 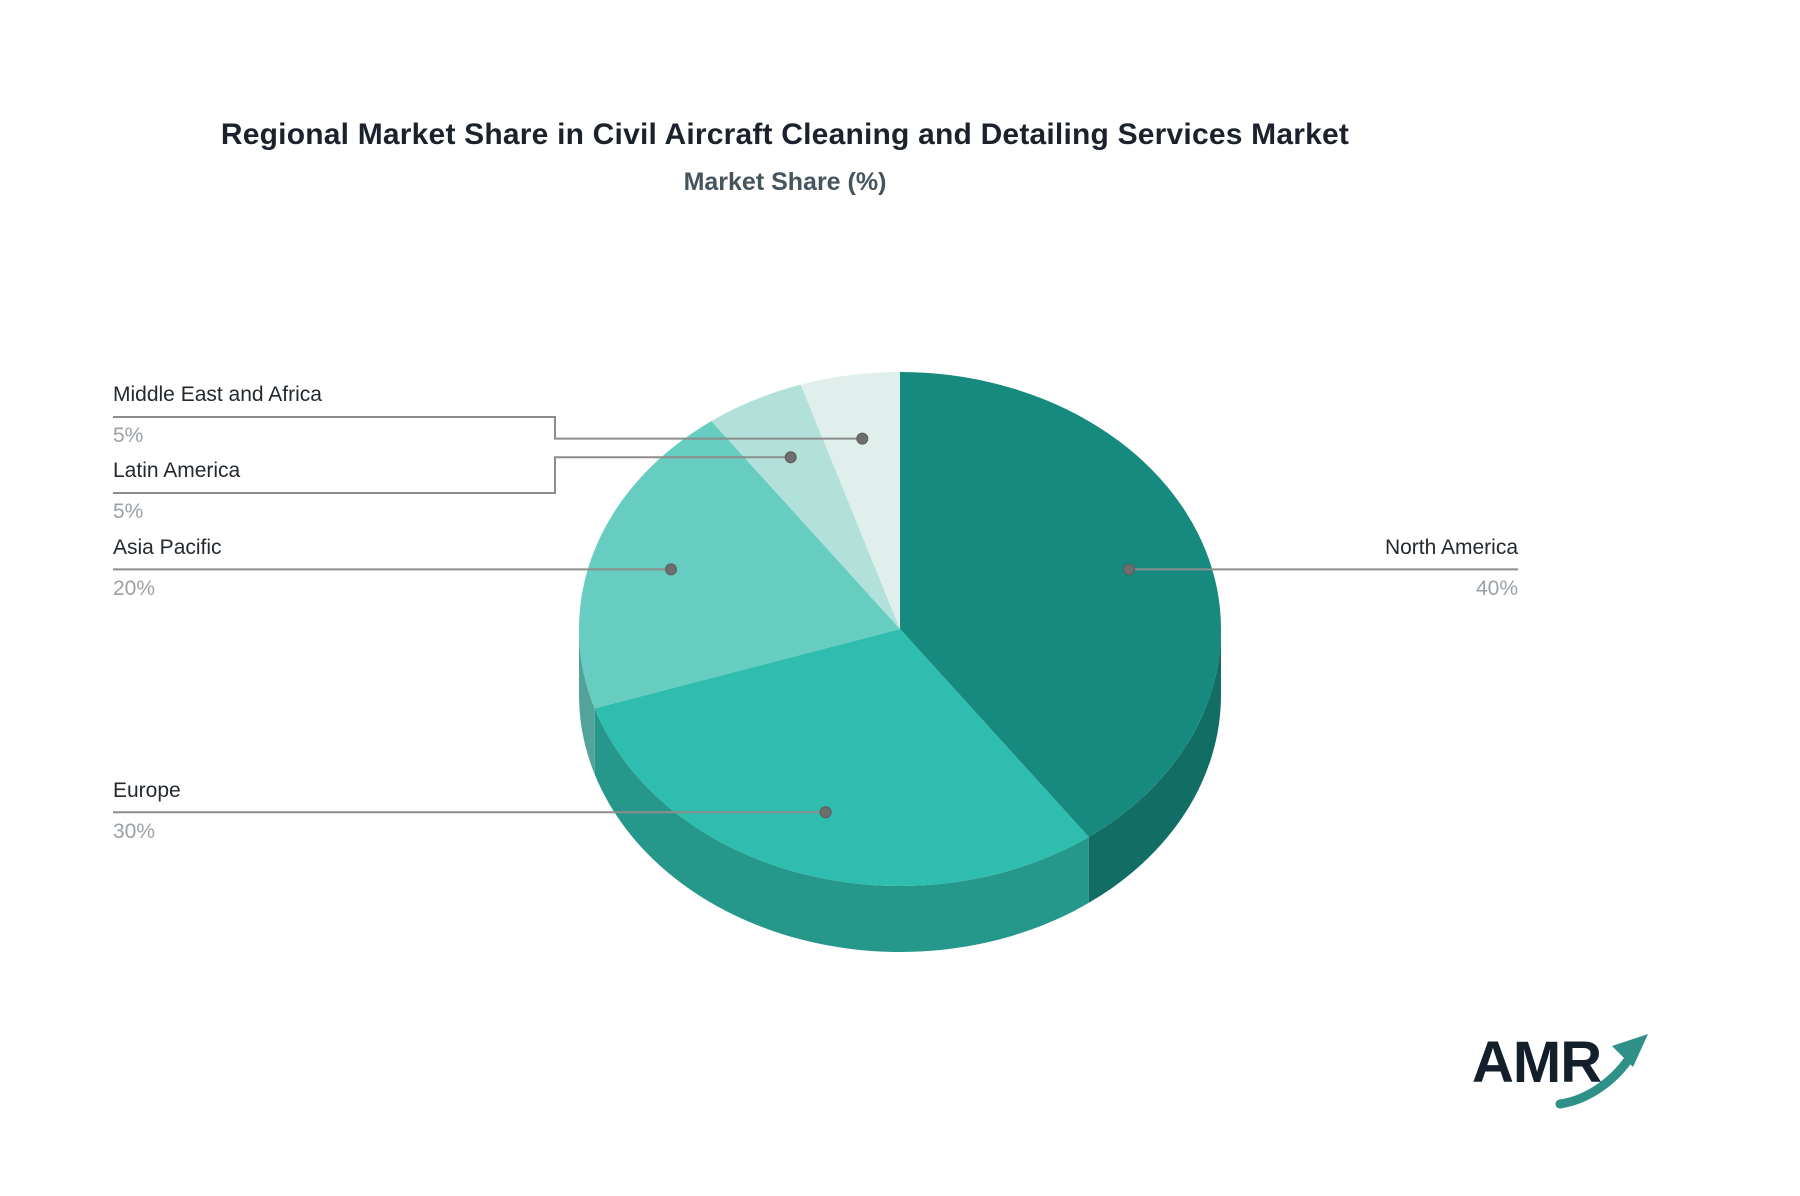 I want to click on value-asia-pacific: 20%, so click(x=134, y=588).